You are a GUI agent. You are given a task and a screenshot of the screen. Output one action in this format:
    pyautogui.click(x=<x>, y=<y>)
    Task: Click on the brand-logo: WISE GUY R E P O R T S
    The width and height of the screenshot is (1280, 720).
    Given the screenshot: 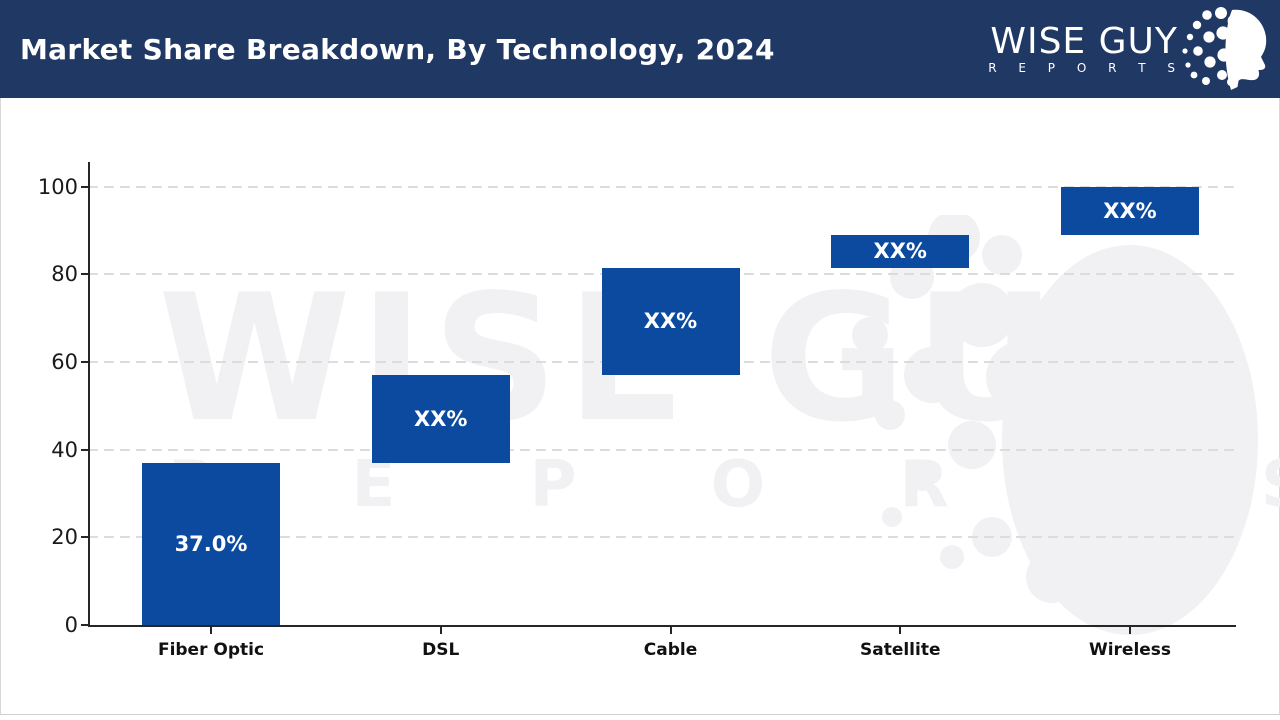 What is the action you would take?
    pyautogui.click(x=1132, y=49)
    